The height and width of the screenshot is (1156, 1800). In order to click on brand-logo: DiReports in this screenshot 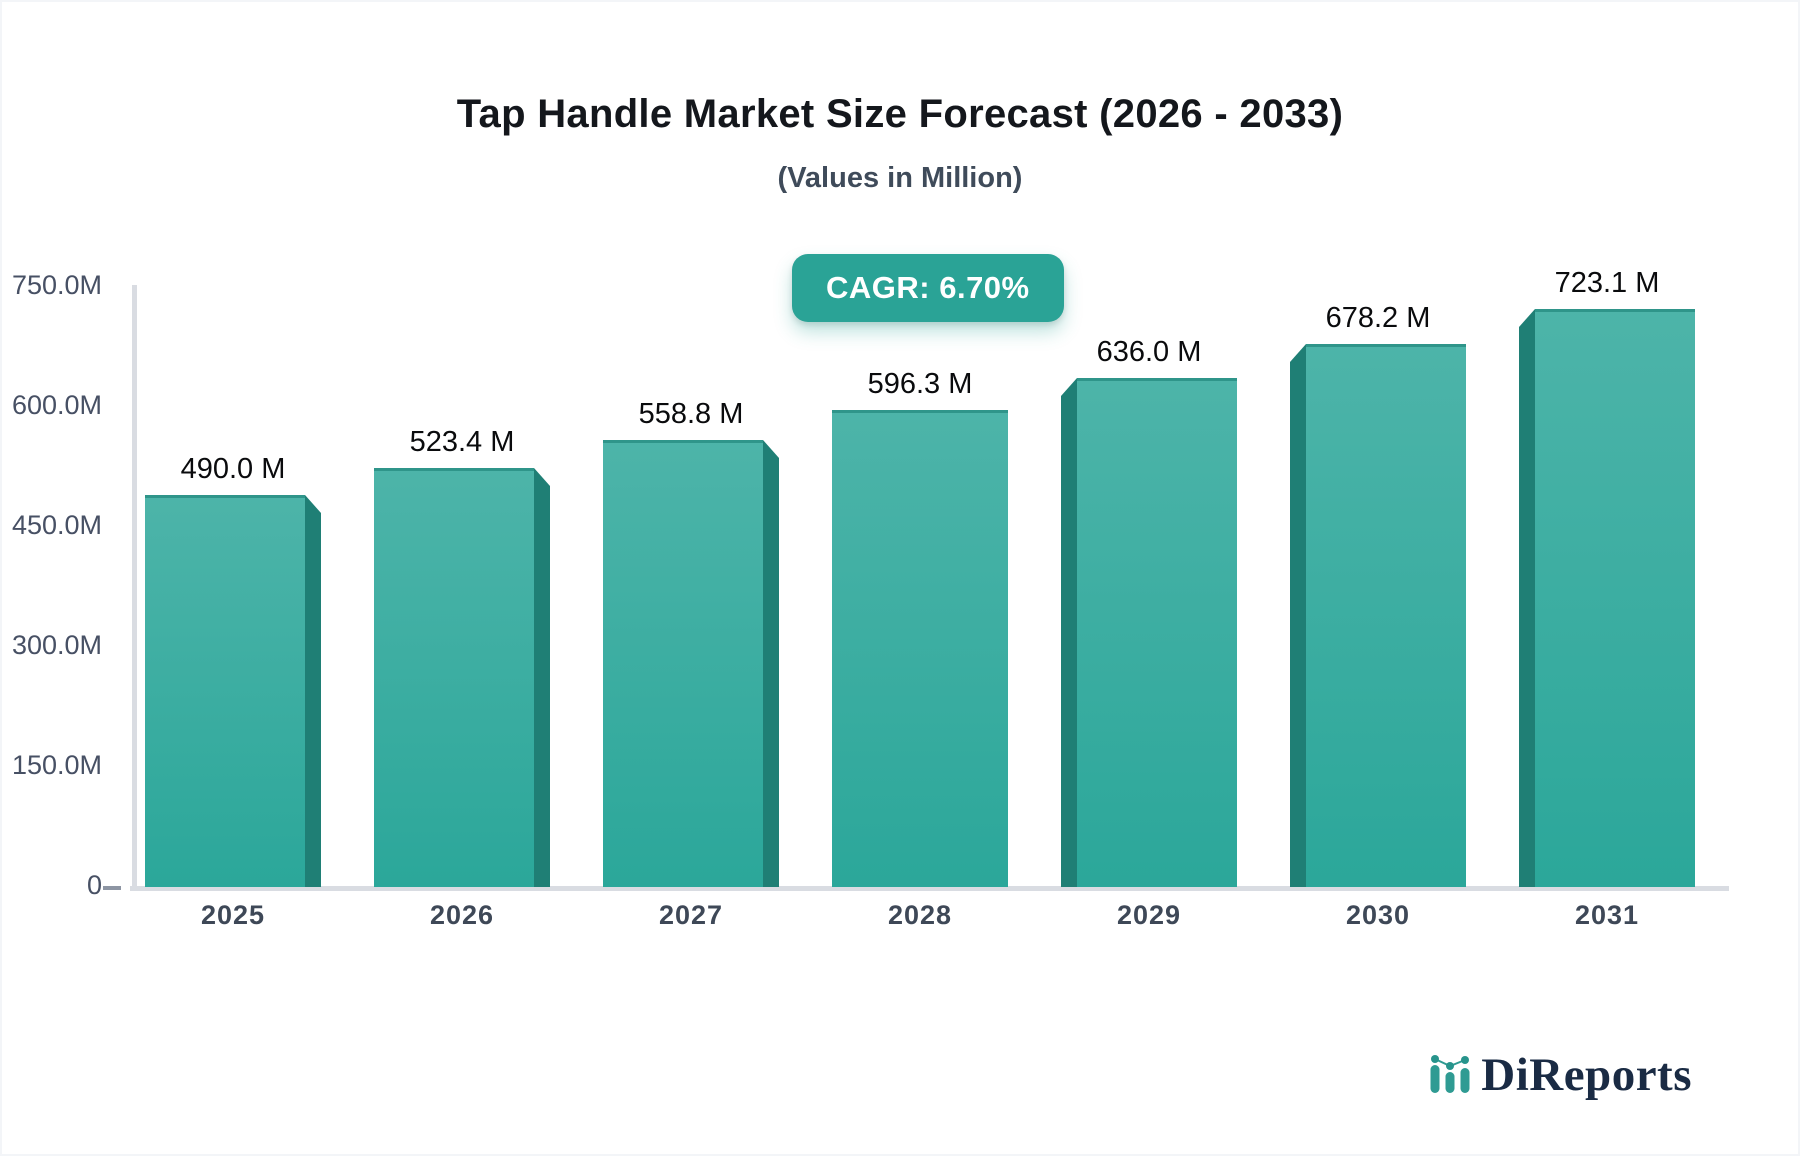, I will do `click(1560, 1075)`.